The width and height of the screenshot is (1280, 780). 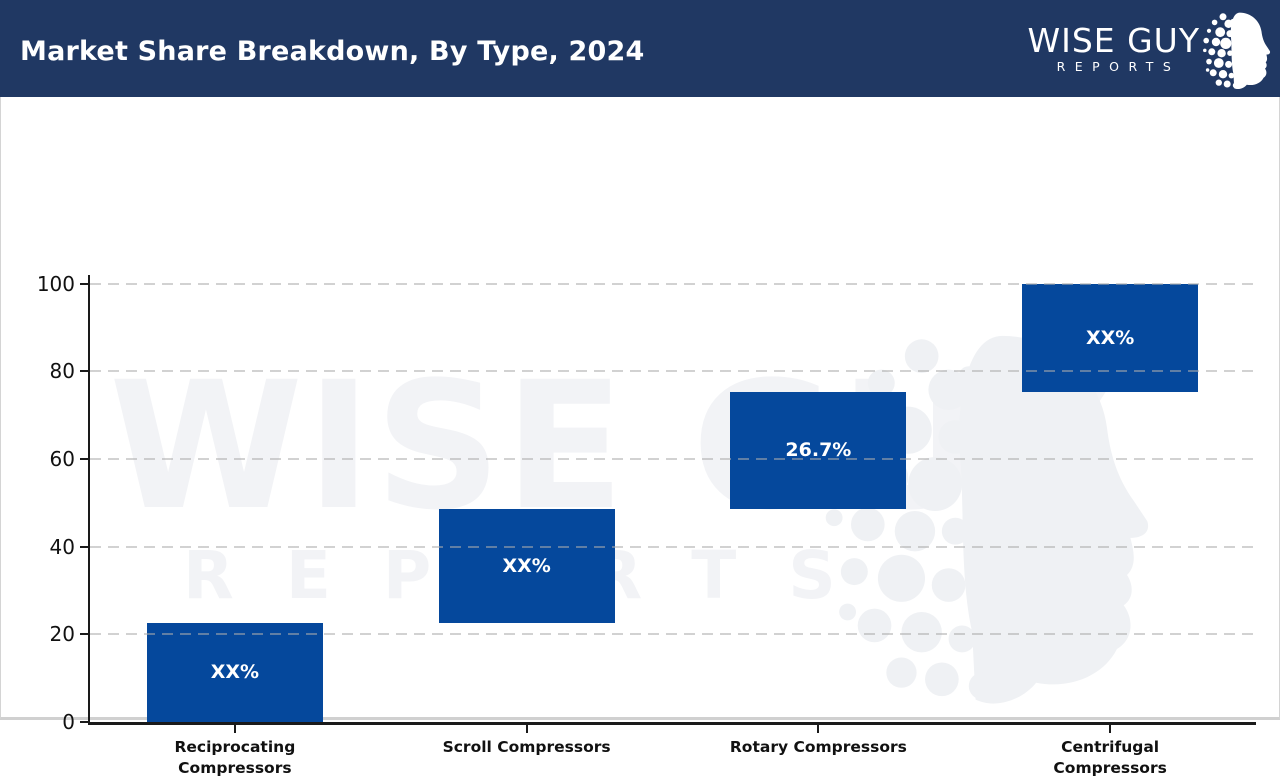 What do you see at coordinates (1237, 49) in the screenshot?
I see `wiseguy-head-icon` at bounding box center [1237, 49].